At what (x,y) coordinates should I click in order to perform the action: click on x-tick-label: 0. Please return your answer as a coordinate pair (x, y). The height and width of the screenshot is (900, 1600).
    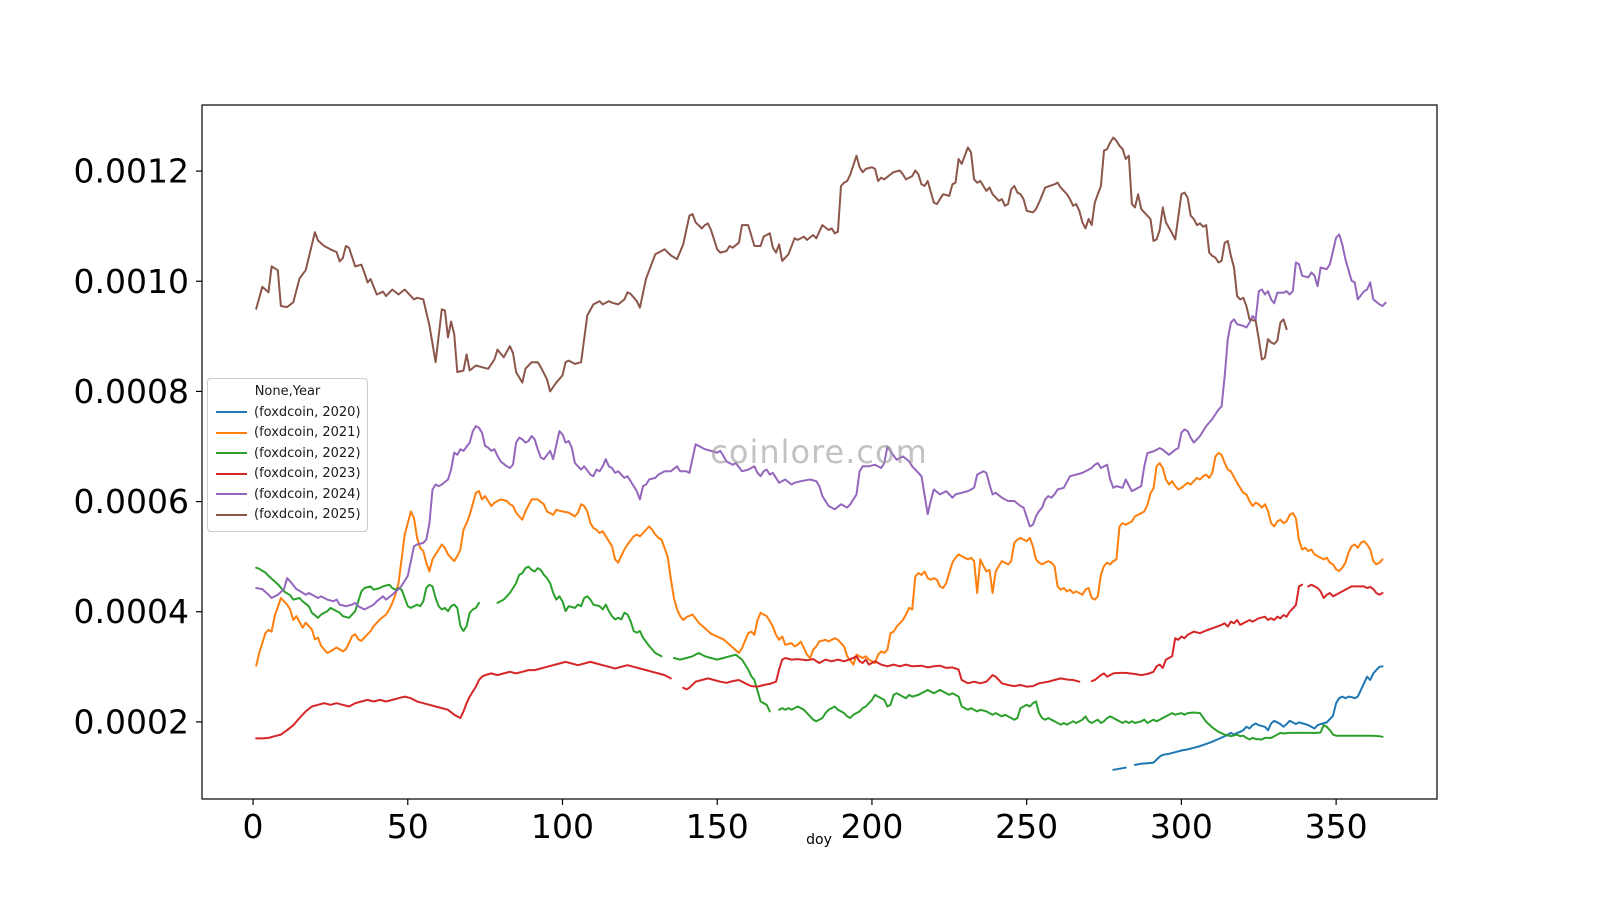
    Looking at the image, I should click on (253, 826).